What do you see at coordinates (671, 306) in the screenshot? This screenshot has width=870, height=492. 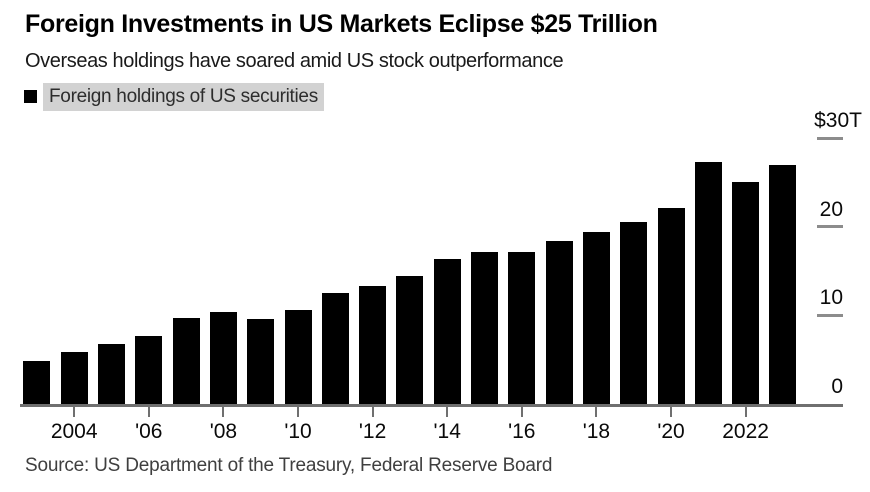 I see `bar-2020` at bounding box center [671, 306].